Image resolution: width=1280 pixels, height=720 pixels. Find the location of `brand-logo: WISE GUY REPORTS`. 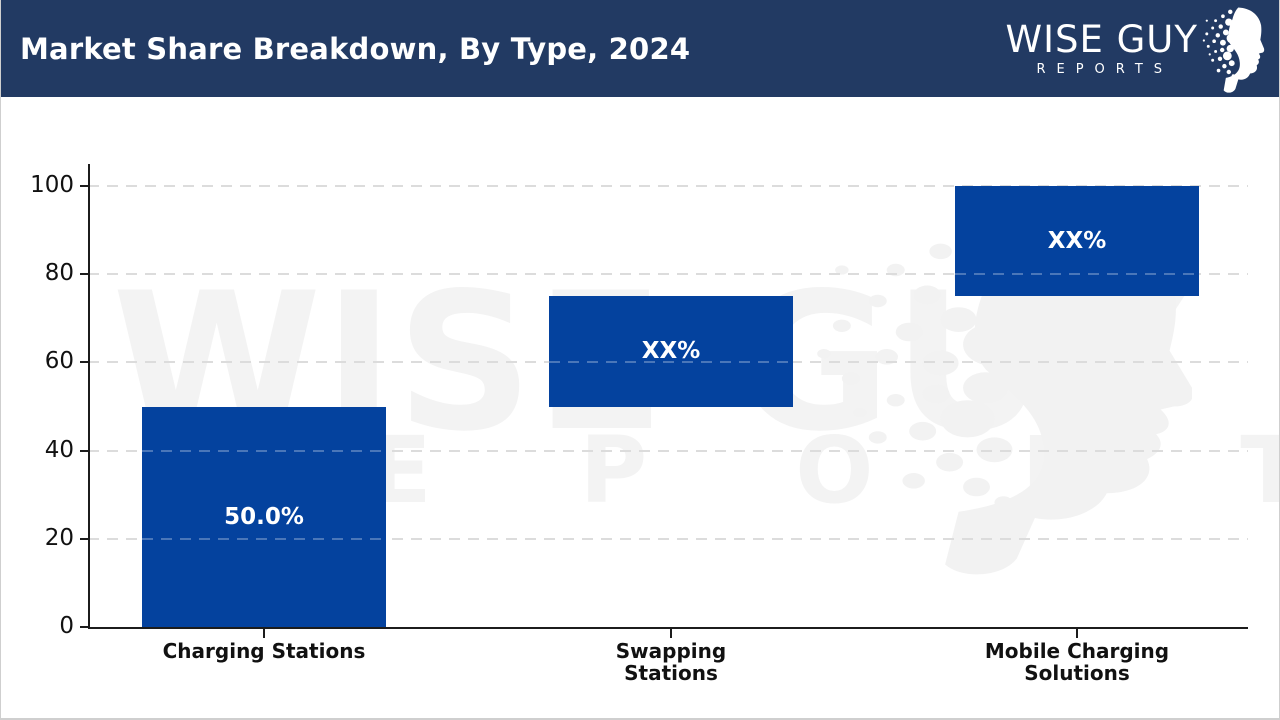

brand-logo: WISE GUY REPORTS is located at coordinates (1143, 49).